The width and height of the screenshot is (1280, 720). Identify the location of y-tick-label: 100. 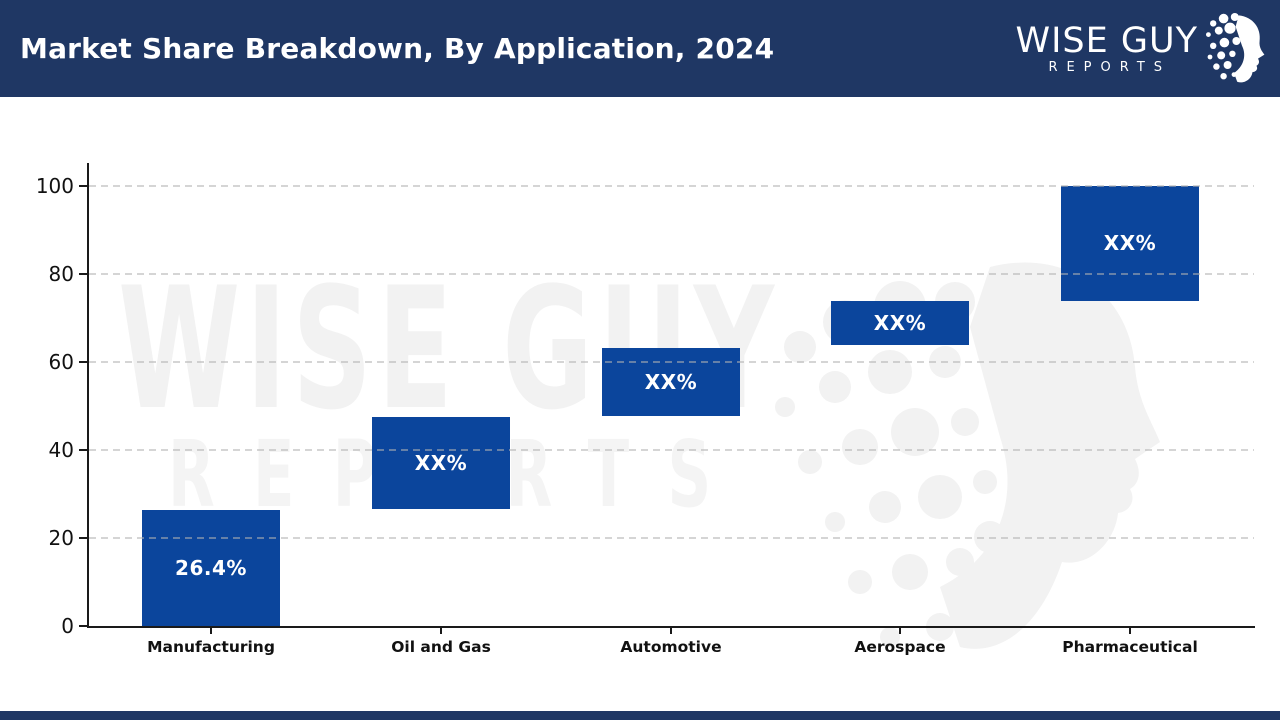
(54, 186).